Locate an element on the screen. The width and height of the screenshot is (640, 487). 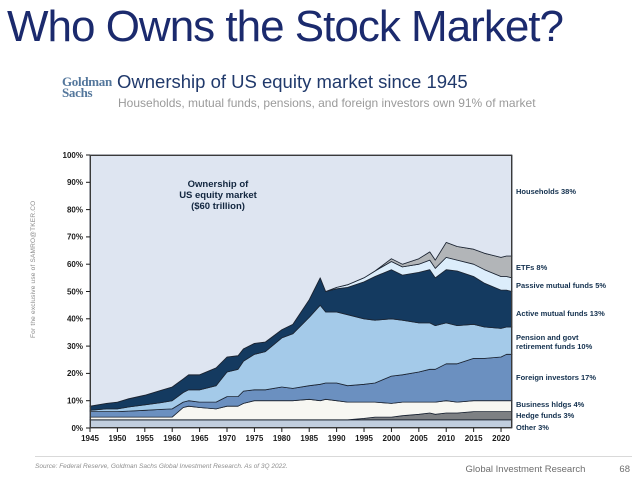
y-tick-label: 50% is located at coordinates (75, 291).